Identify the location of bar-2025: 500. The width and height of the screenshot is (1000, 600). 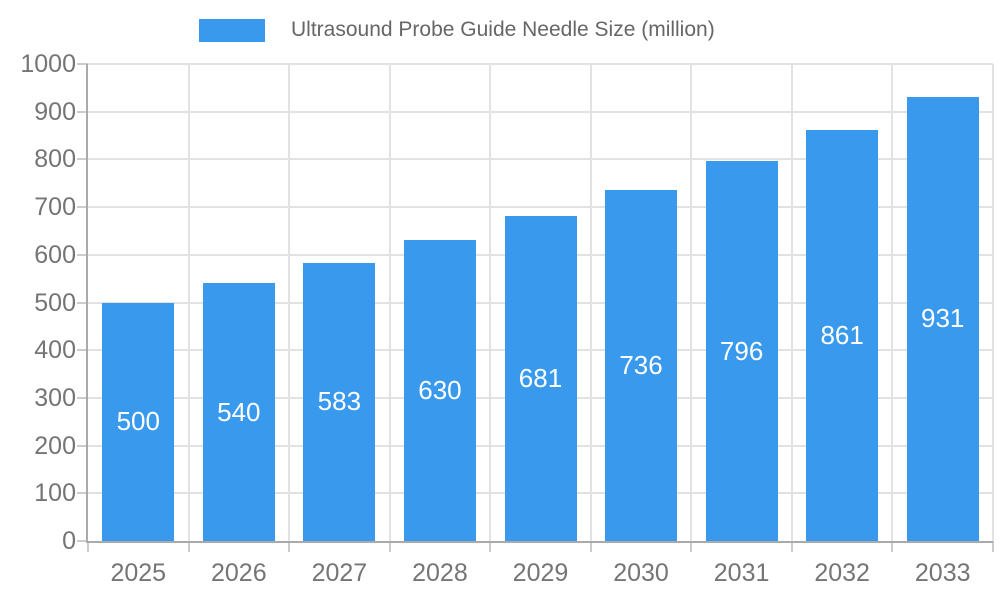
(138, 421).